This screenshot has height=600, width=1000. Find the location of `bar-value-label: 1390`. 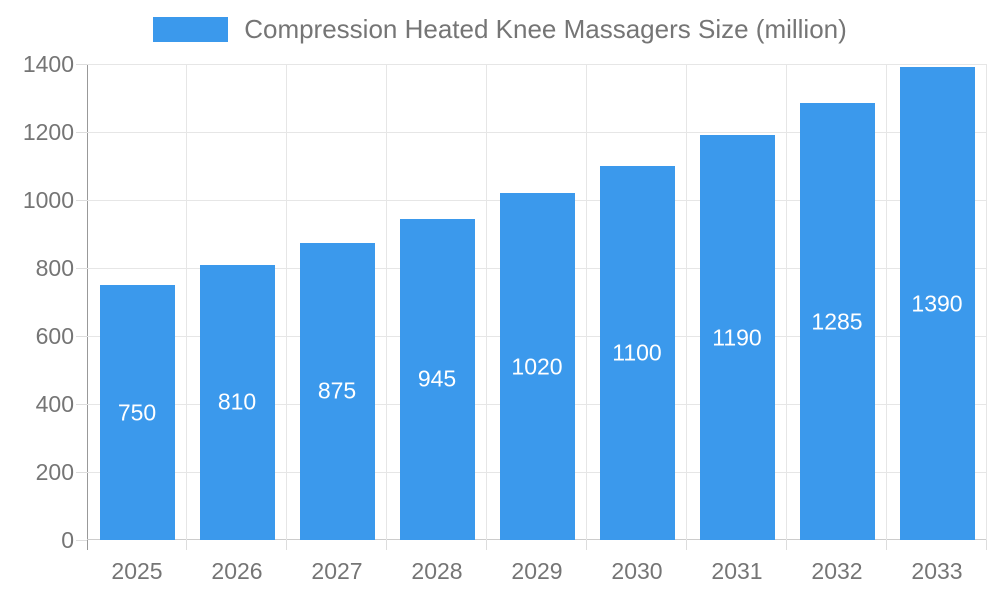

bar-value-label: 1390 is located at coordinates (937, 303).